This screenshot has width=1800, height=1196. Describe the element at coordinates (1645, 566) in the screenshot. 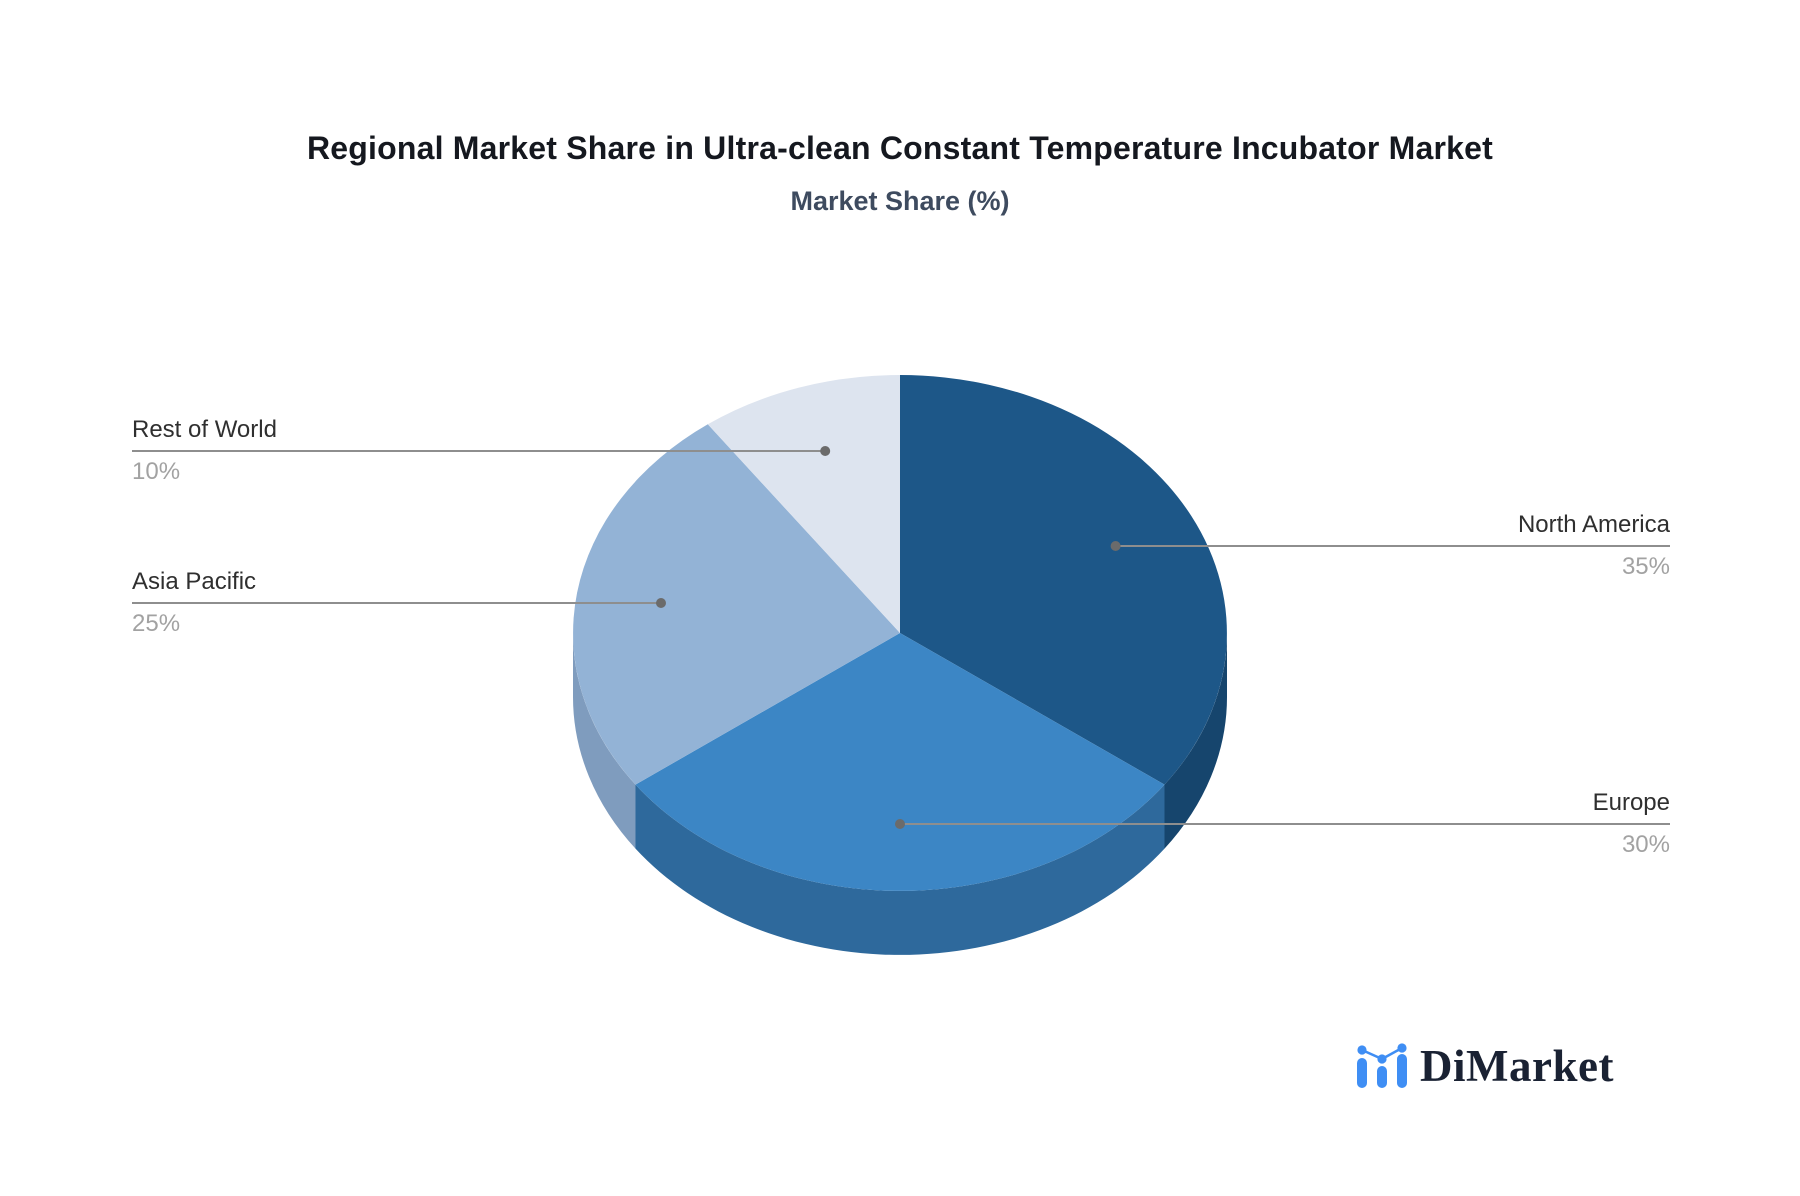

I see `value-north-america: 35%` at that location.